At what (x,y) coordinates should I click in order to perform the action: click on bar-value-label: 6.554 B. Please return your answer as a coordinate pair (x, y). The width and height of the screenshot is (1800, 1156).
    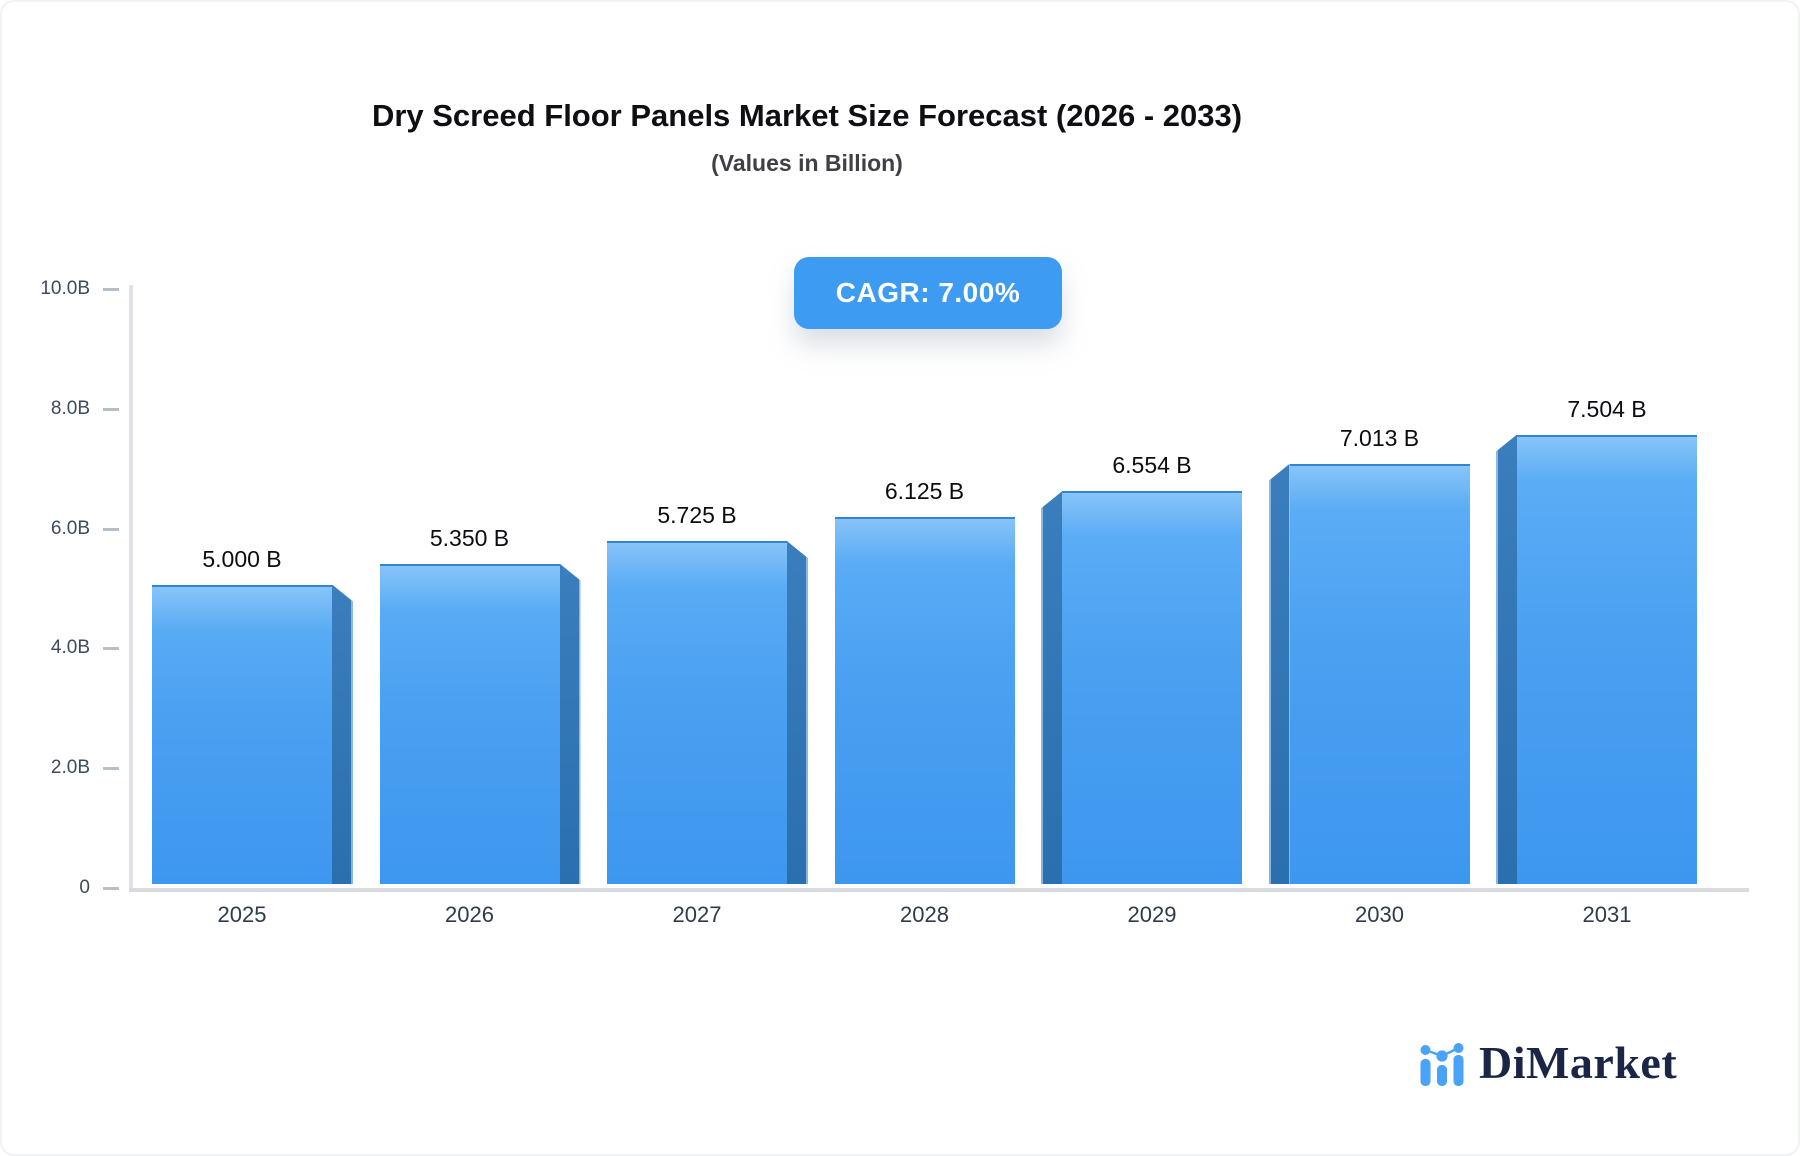
    Looking at the image, I should click on (1152, 465).